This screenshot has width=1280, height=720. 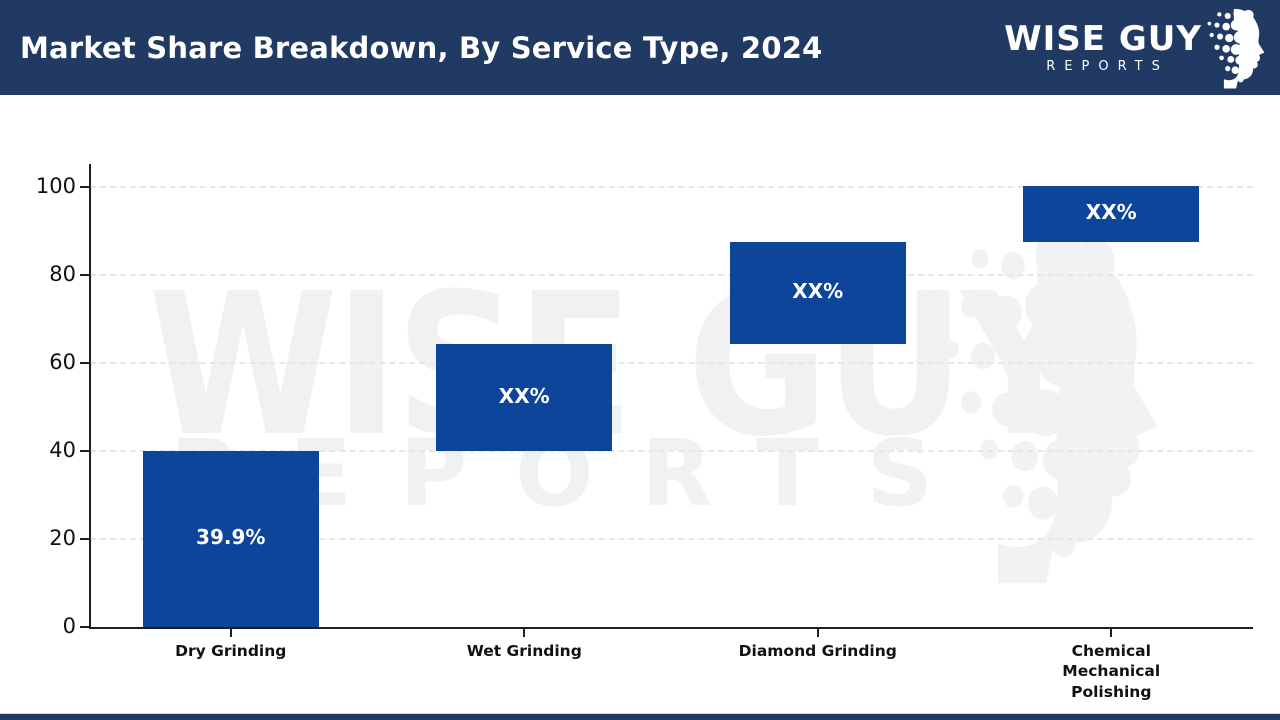 What do you see at coordinates (62, 362) in the screenshot?
I see `y-tick-label-60: 60` at bounding box center [62, 362].